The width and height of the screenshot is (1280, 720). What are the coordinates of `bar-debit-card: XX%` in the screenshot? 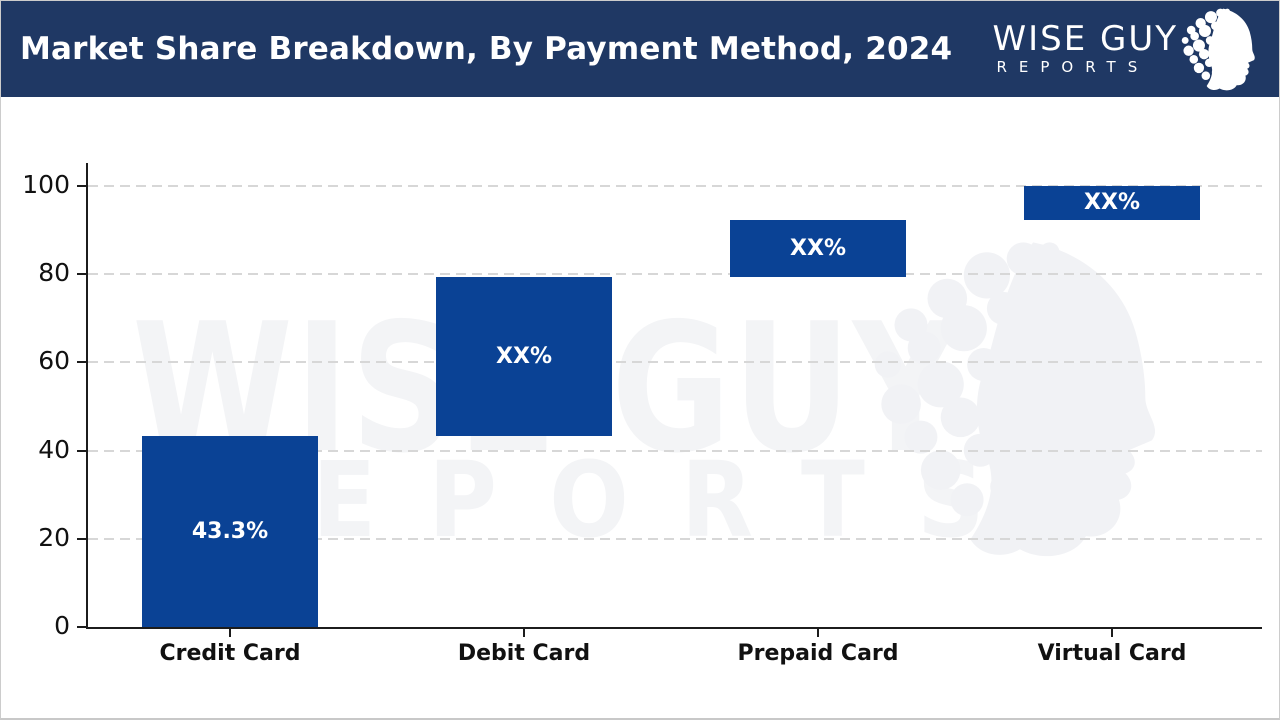 It's located at (524, 357).